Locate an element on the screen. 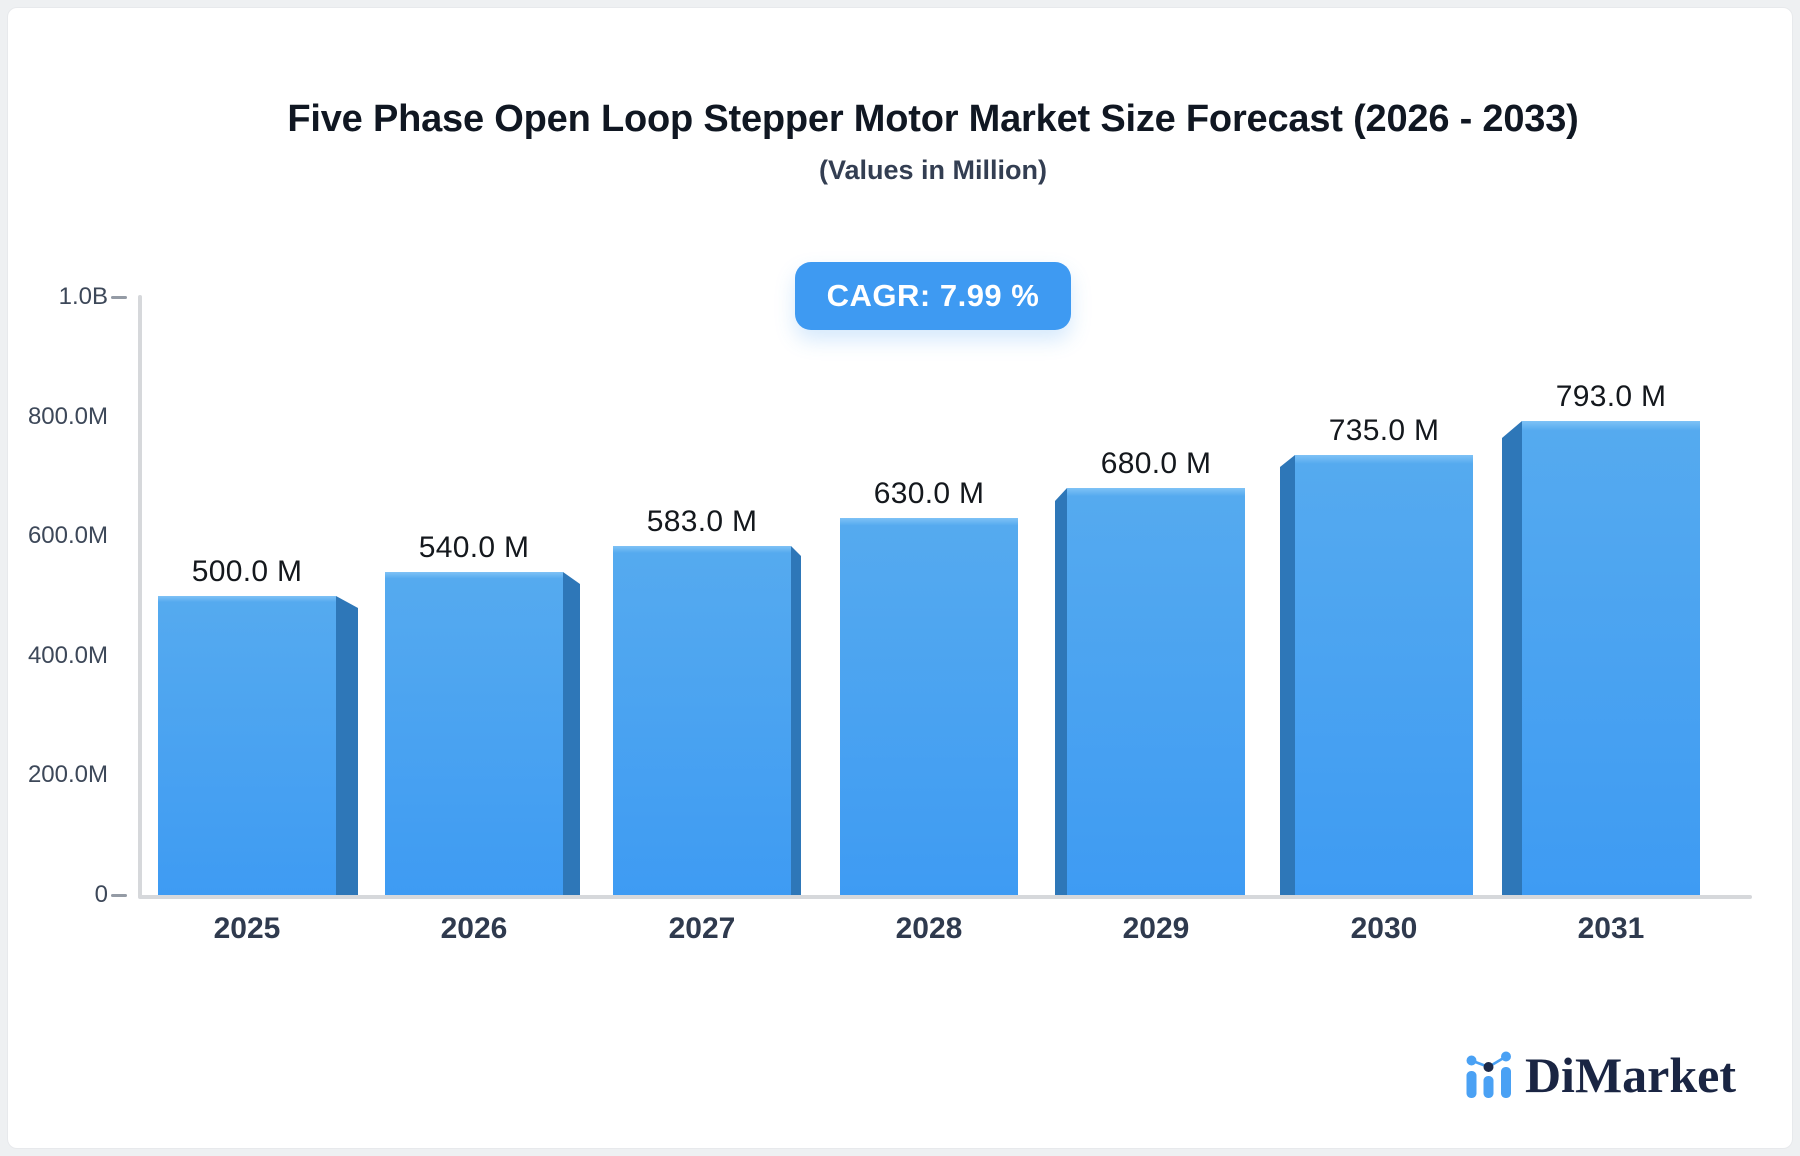 This screenshot has width=1800, height=1156. bar-value-label: 500.0 M is located at coordinates (247, 571).